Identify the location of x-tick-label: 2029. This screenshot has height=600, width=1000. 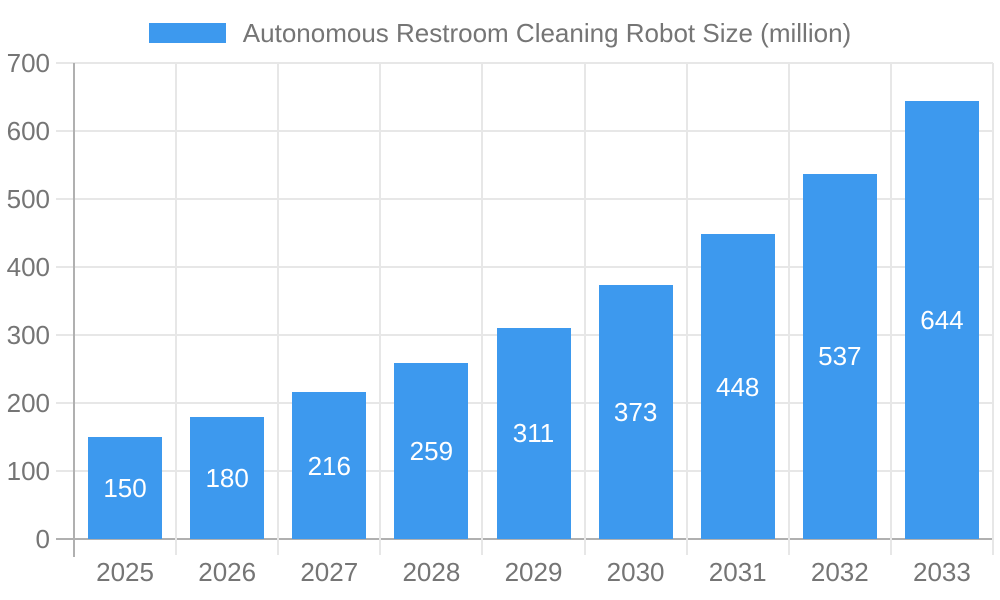
(533, 572).